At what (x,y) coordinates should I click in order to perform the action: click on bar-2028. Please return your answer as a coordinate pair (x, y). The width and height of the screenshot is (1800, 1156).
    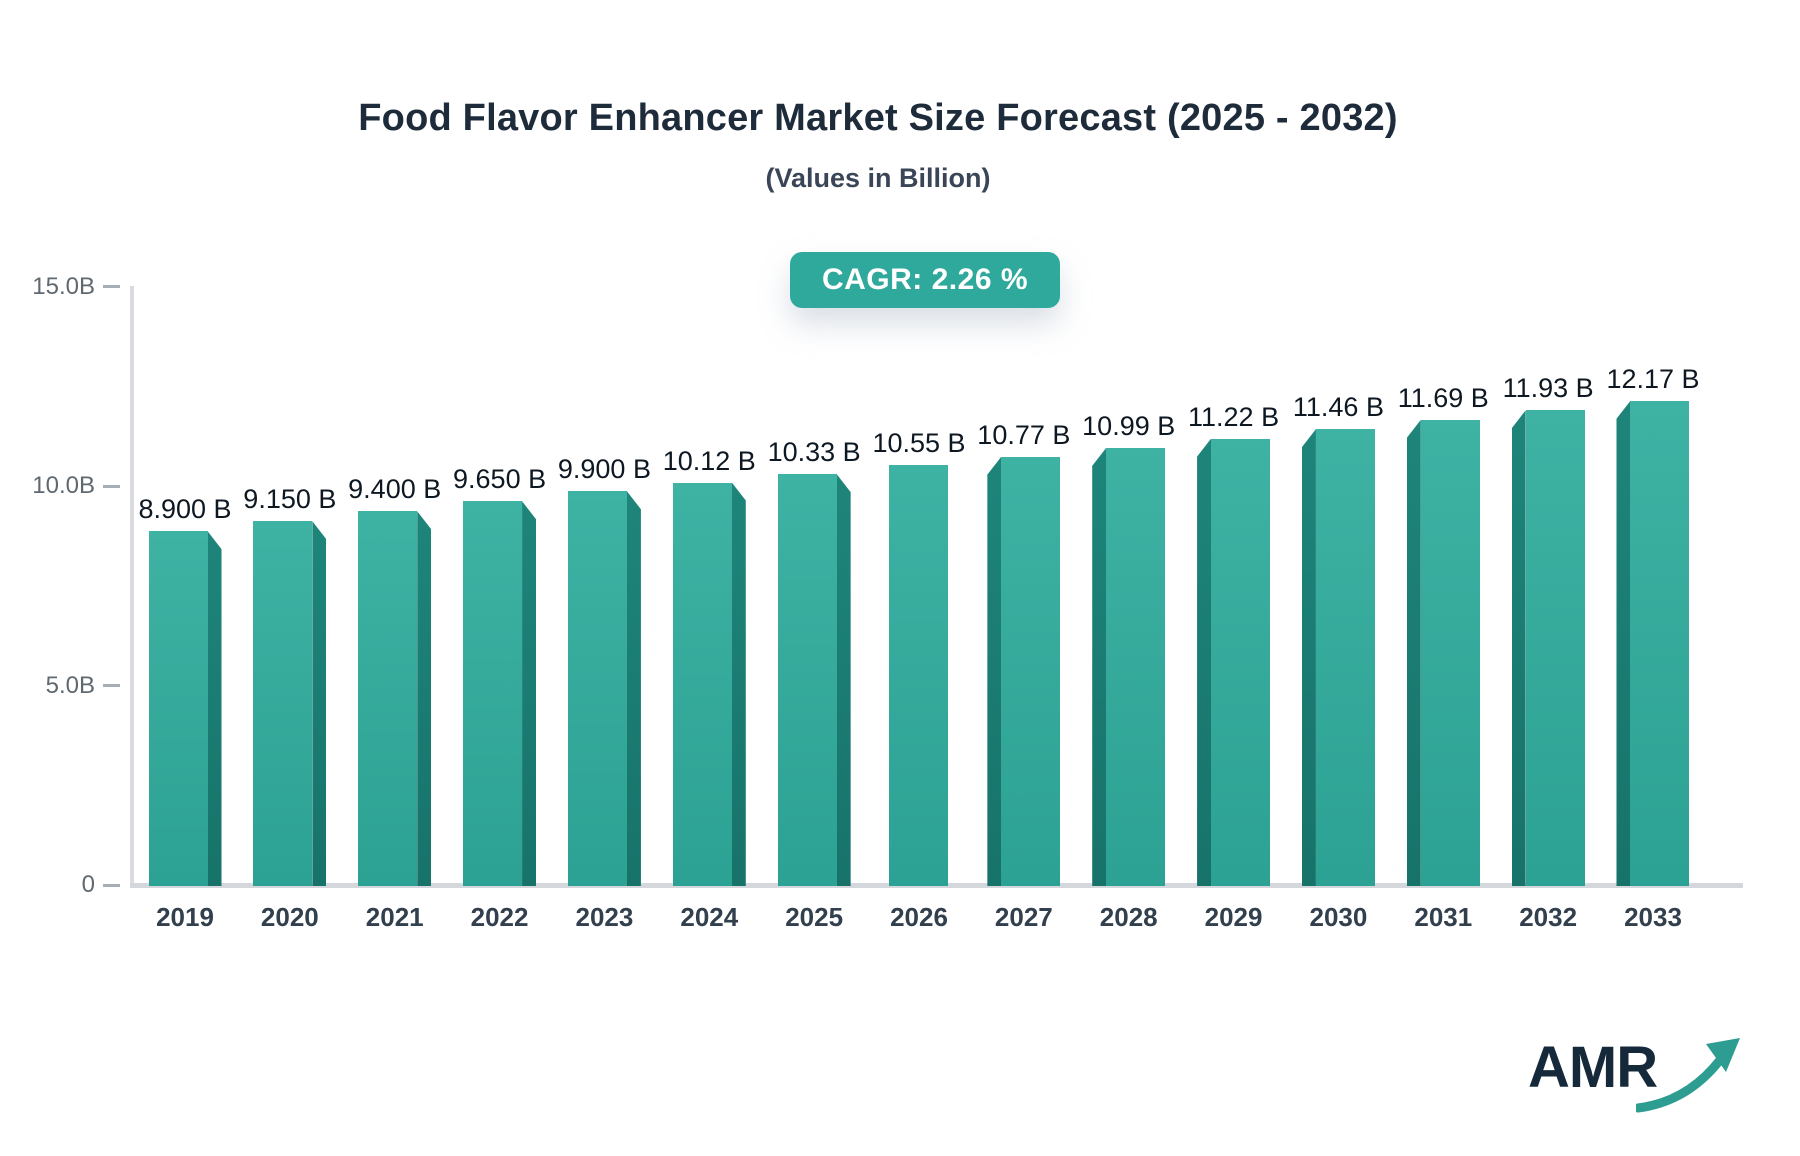
    Looking at the image, I should click on (1129, 666).